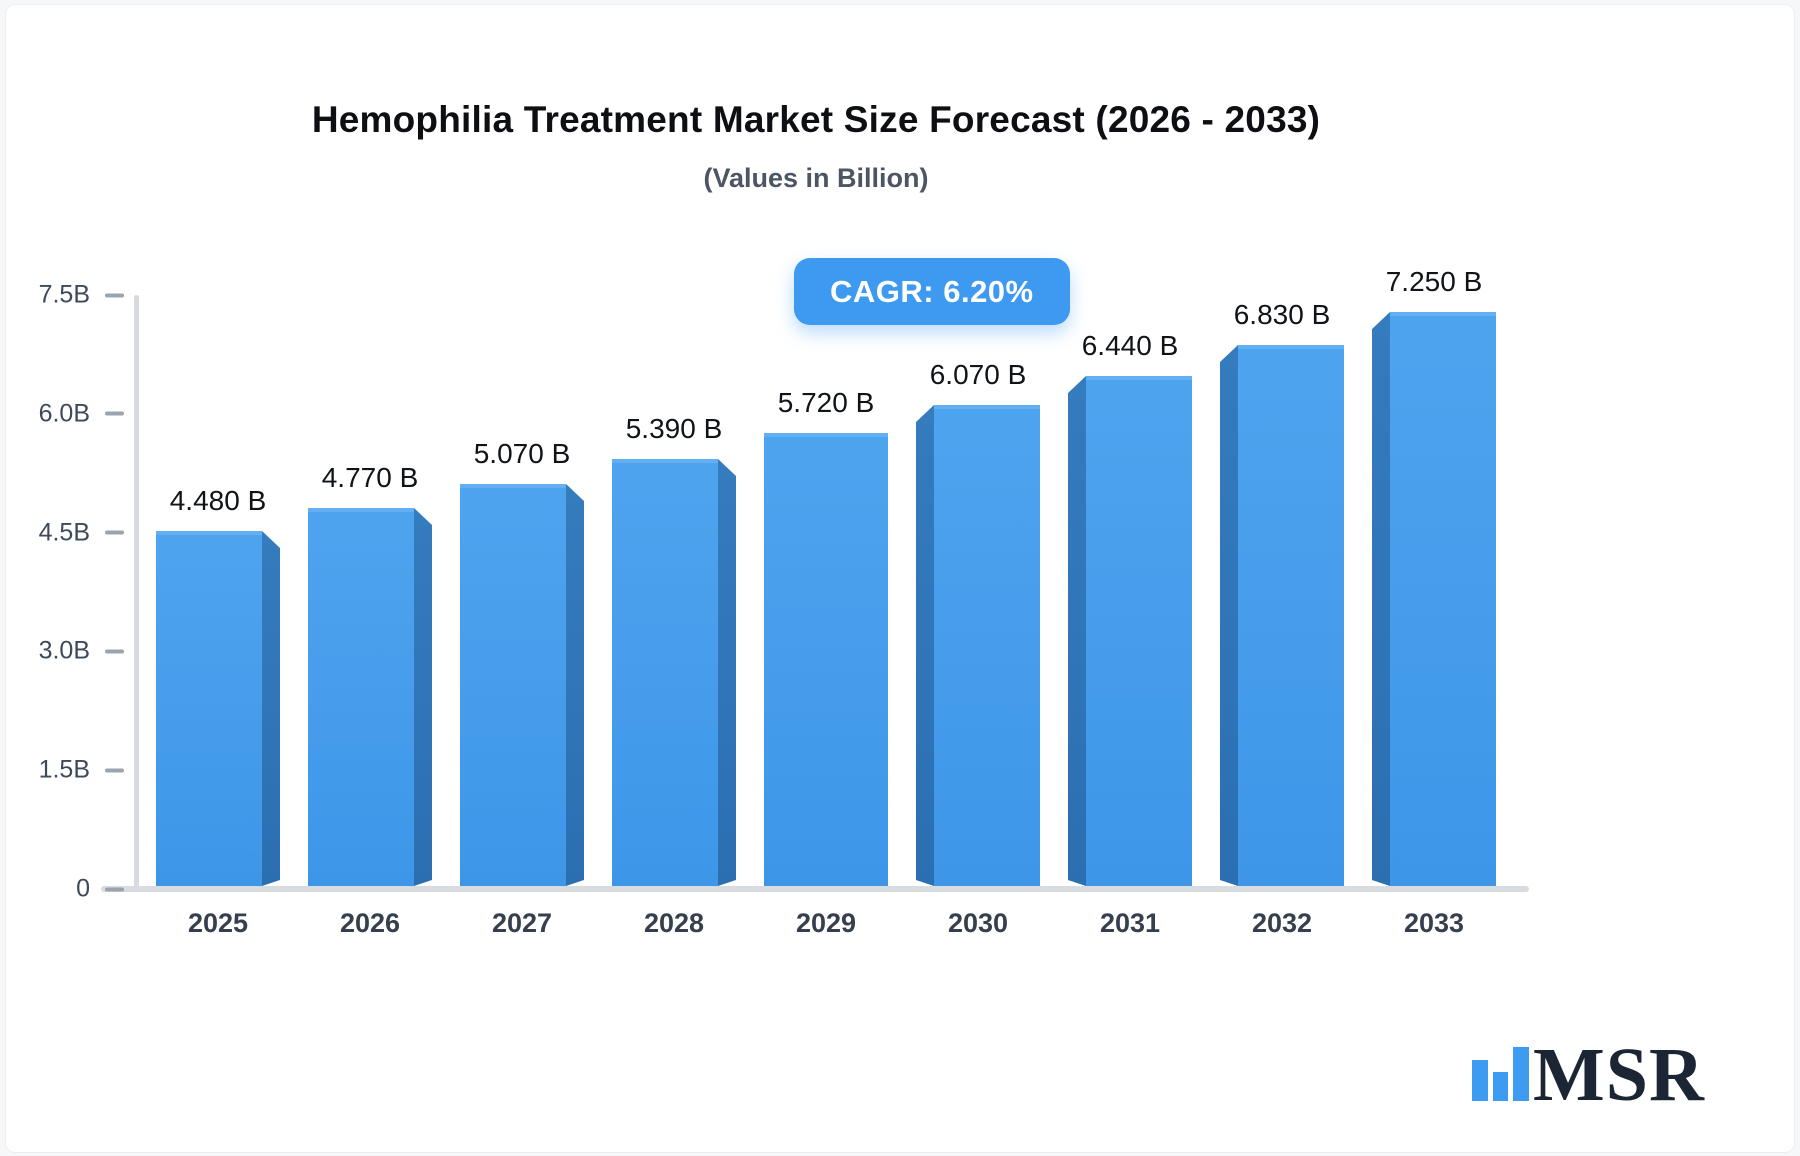 The height and width of the screenshot is (1156, 1800). I want to click on x-axis-label: 2031, so click(1130, 923).